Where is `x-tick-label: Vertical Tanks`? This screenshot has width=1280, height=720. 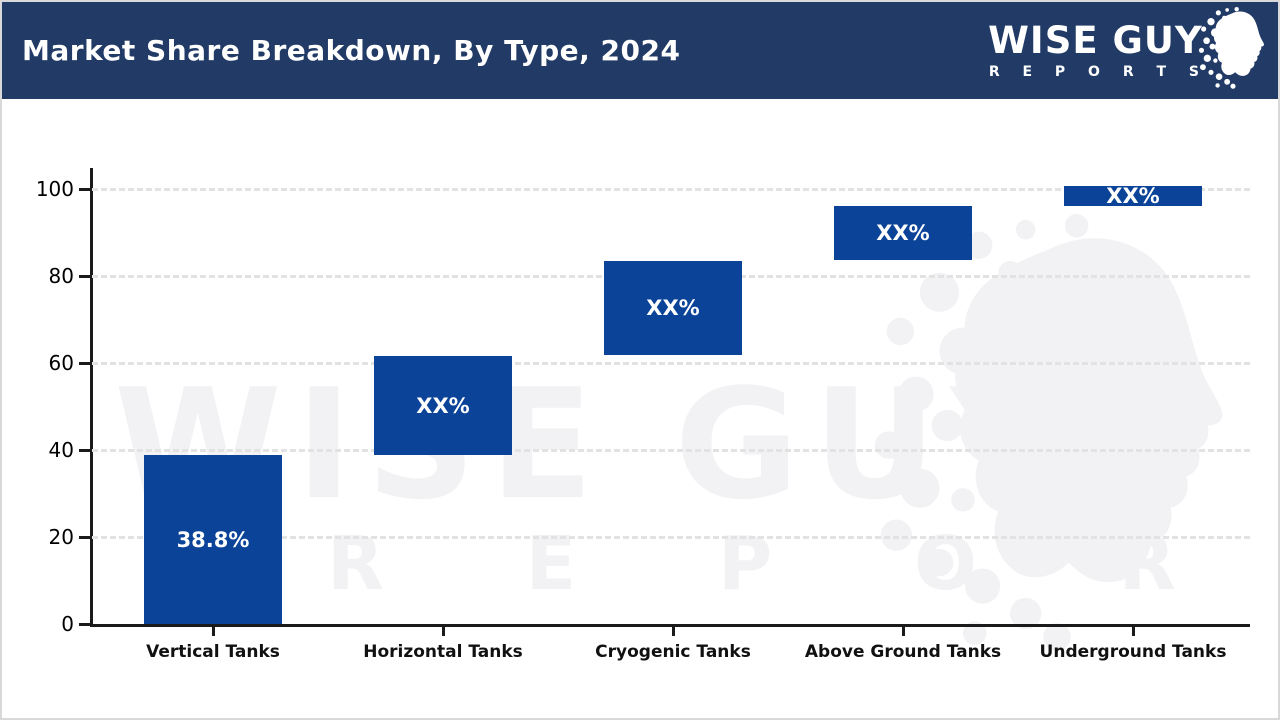
x-tick-label: Vertical Tanks is located at coordinates (213, 652).